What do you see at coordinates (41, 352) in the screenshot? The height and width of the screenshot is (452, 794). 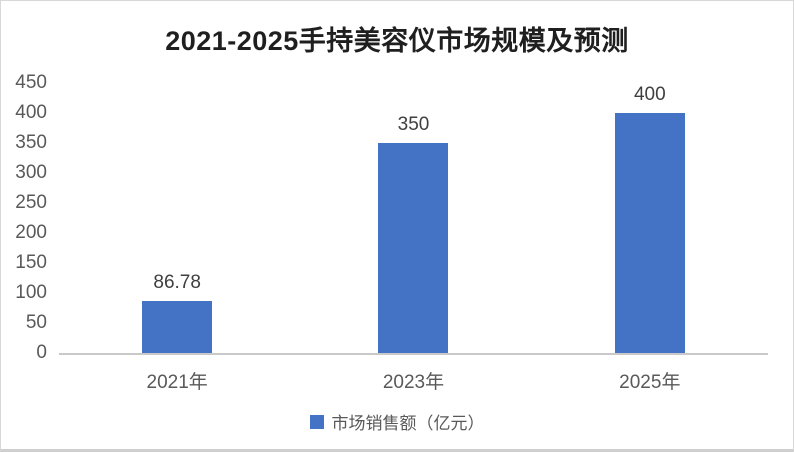 I see `y-axis-tick-label: 0` at bounding box center [41, 352].